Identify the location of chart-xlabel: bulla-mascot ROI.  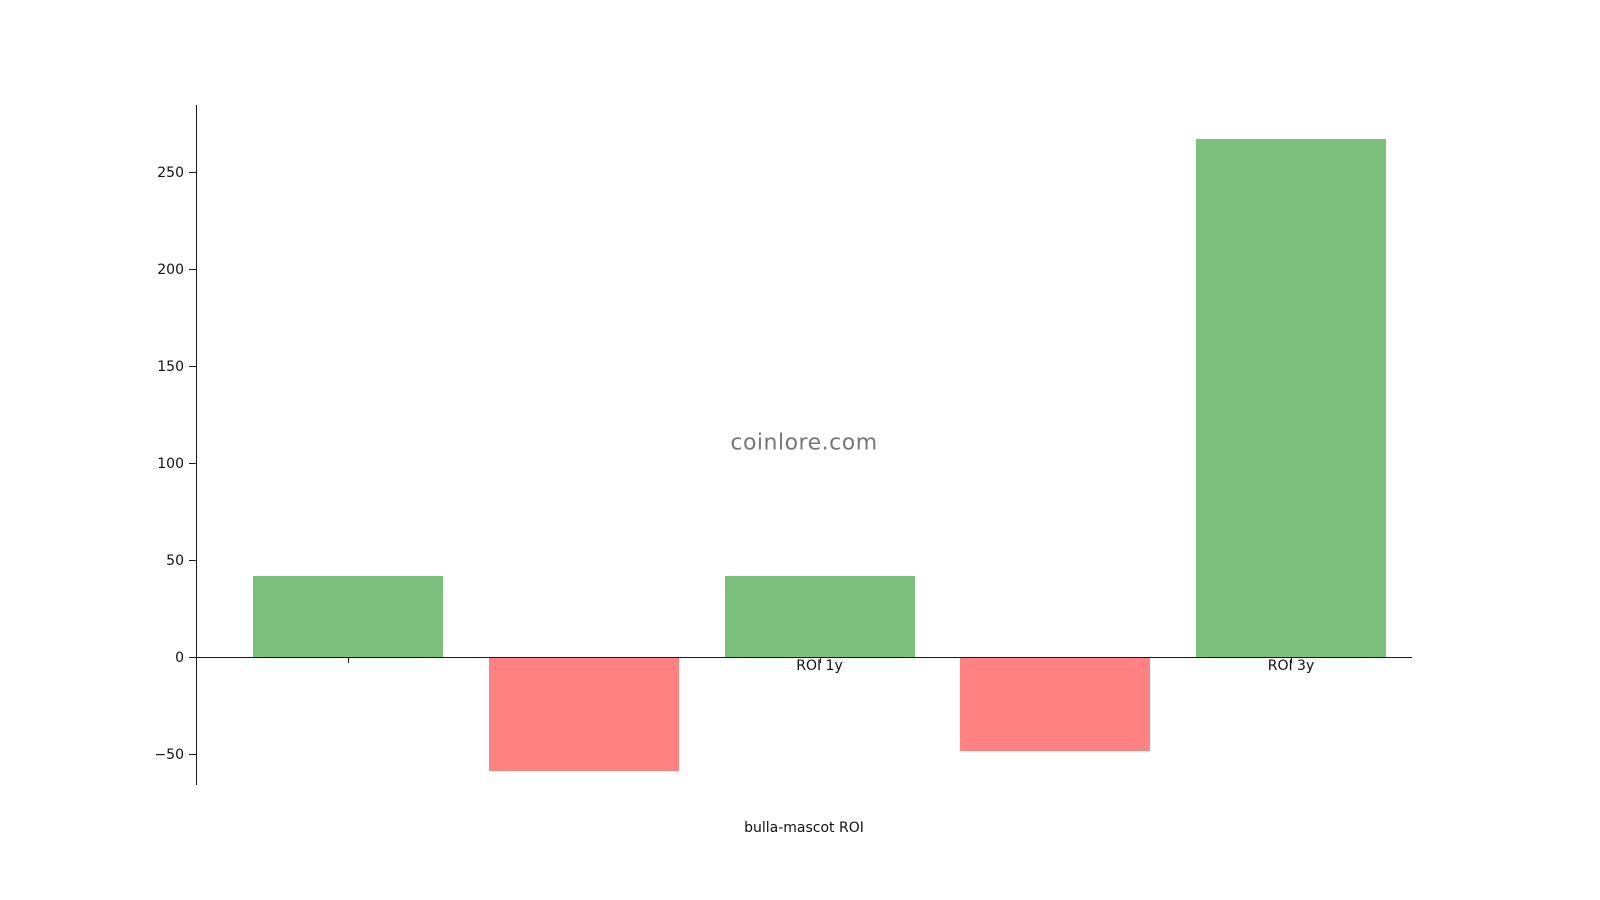
(804, 828).